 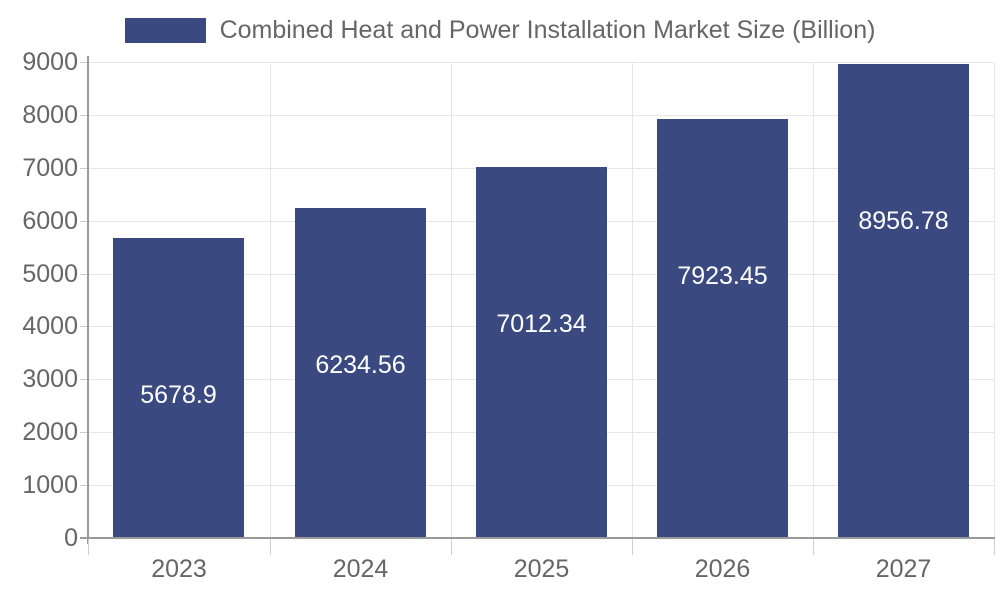 What do you see at coordinates (50, 115) in the screenshot?
I see `y-tick-label-8000: 8000` at bounding box center [50, 115].